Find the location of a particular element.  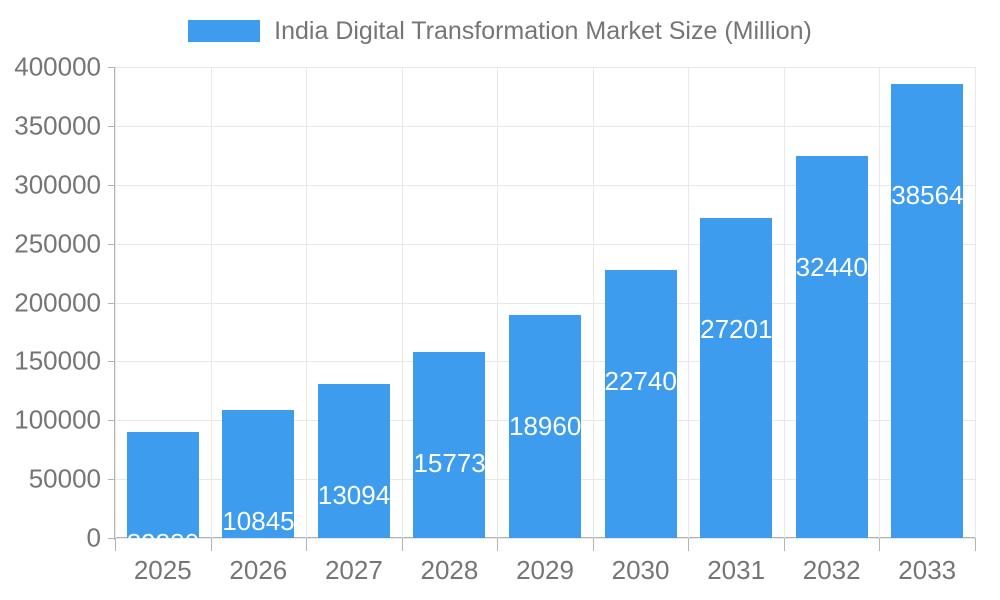

x-axis-tick-label: 2026 is located at coordinates (258, 570).